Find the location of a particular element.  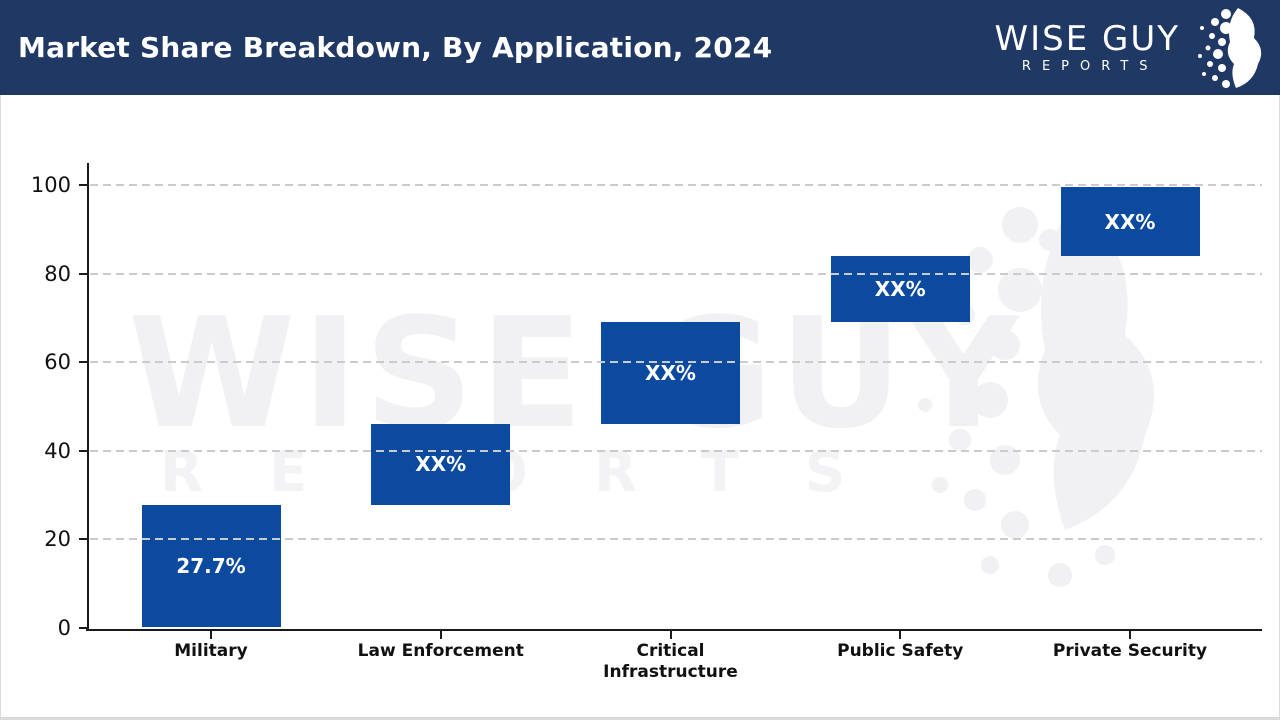

y-axis-spine is located at coordinates (88, 397).